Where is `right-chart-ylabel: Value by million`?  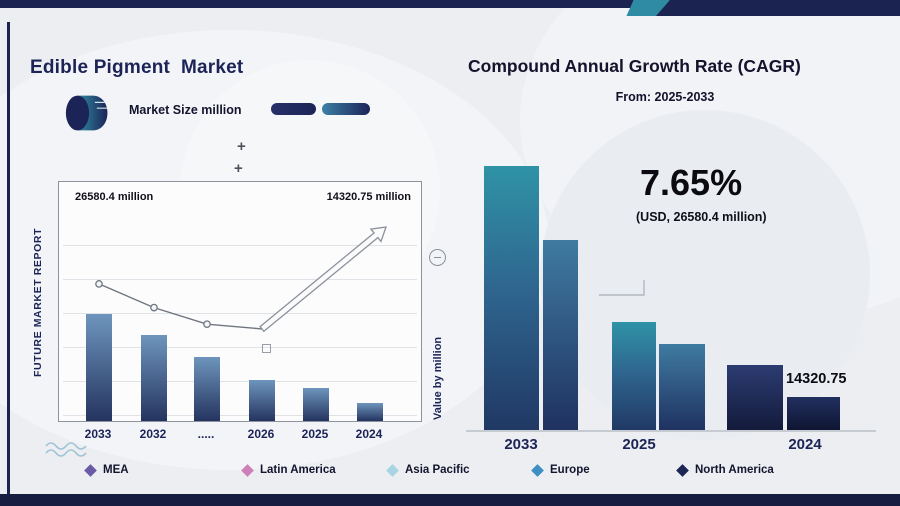
right-chart-ylabel: Value by million is located at coordinates (438, 378).